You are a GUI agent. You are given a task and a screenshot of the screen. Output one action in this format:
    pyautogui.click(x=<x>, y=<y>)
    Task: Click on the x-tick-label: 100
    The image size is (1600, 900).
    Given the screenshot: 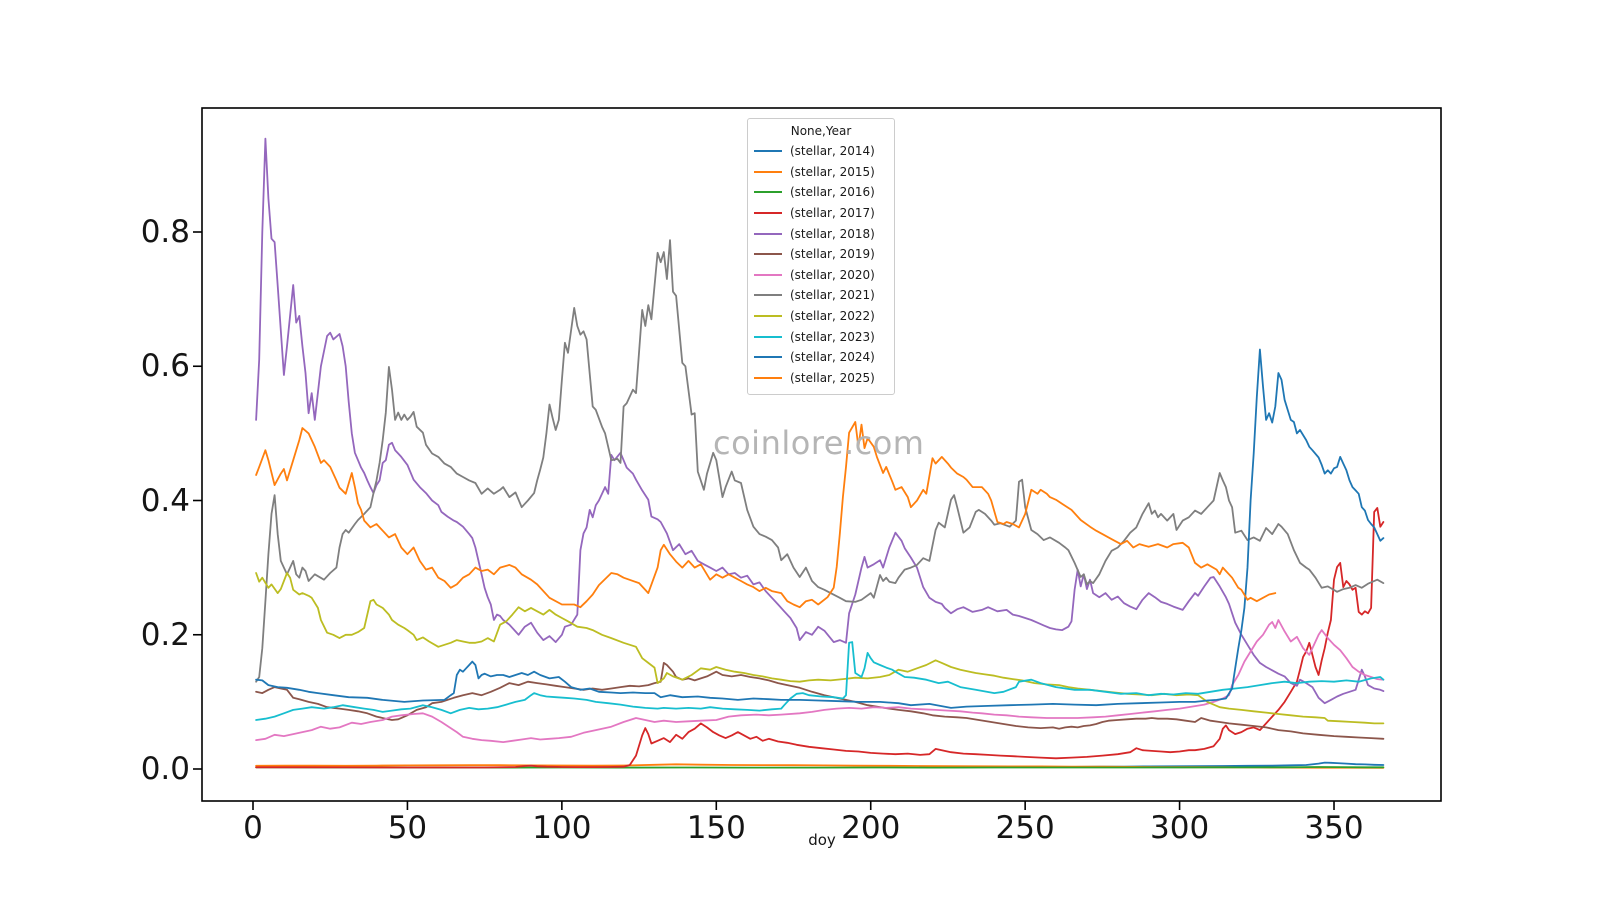 What is the action you would take?
    pyautogui.click(x=562, y=828)
    